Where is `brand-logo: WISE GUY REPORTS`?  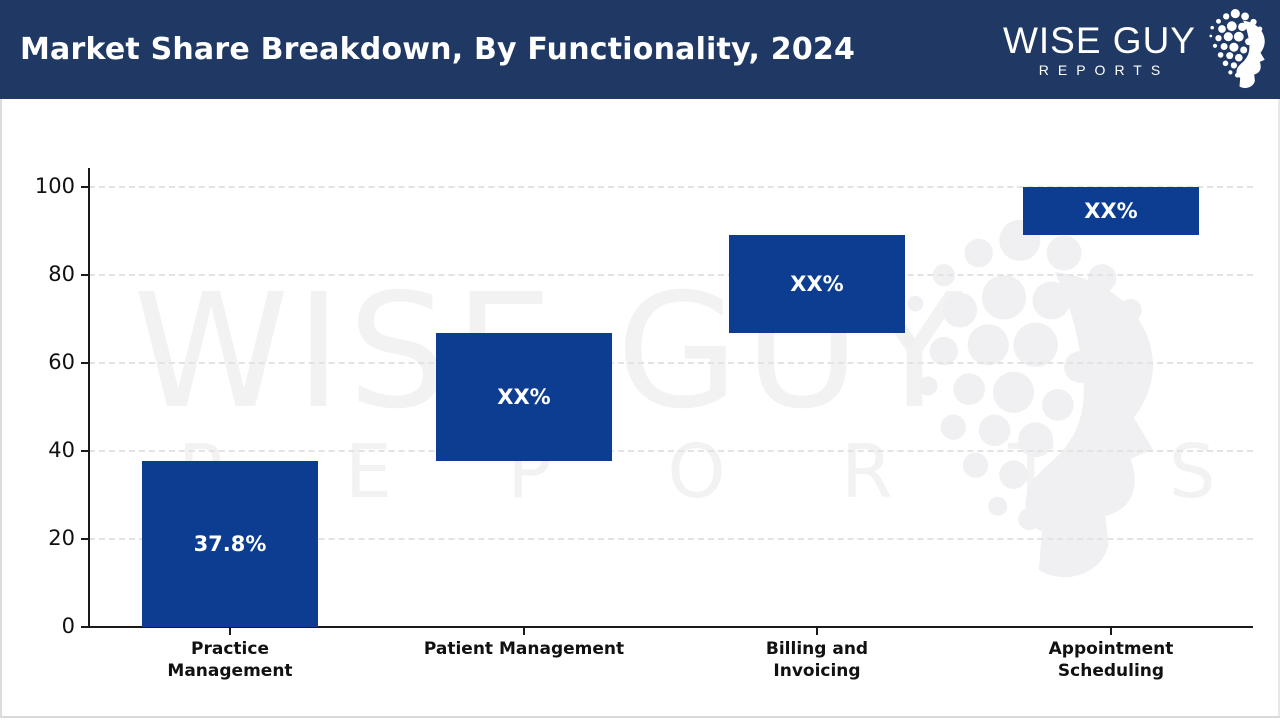
brand-logo: WISE GUY REPORTS is located at coordinates (1137, 49).